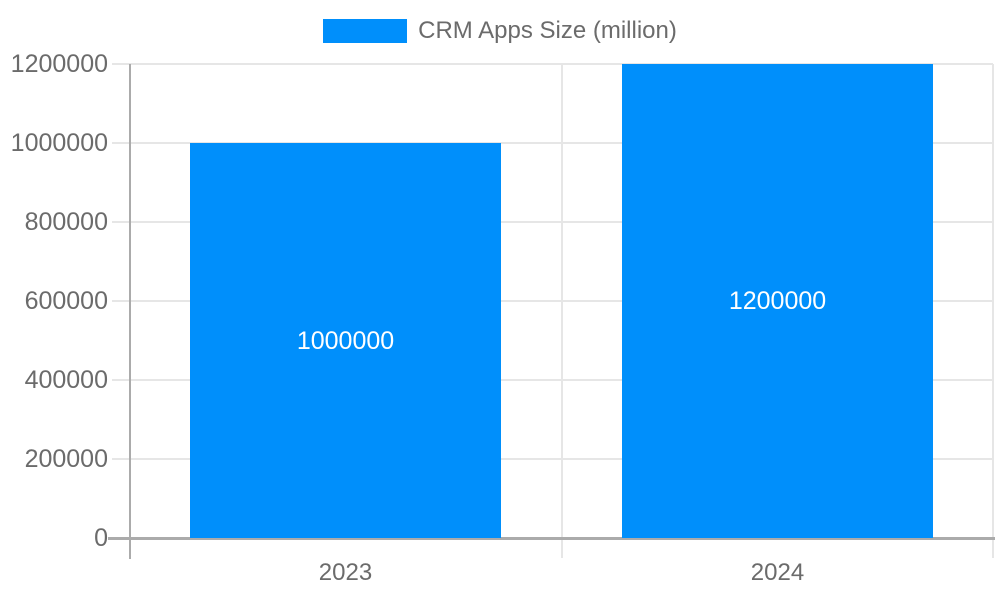 This screenshot has width=1000, height=600. What do you see at coordinates (130, 311) in the screenshot?
I see `y-axis-line` at bounding box center [130, 311].